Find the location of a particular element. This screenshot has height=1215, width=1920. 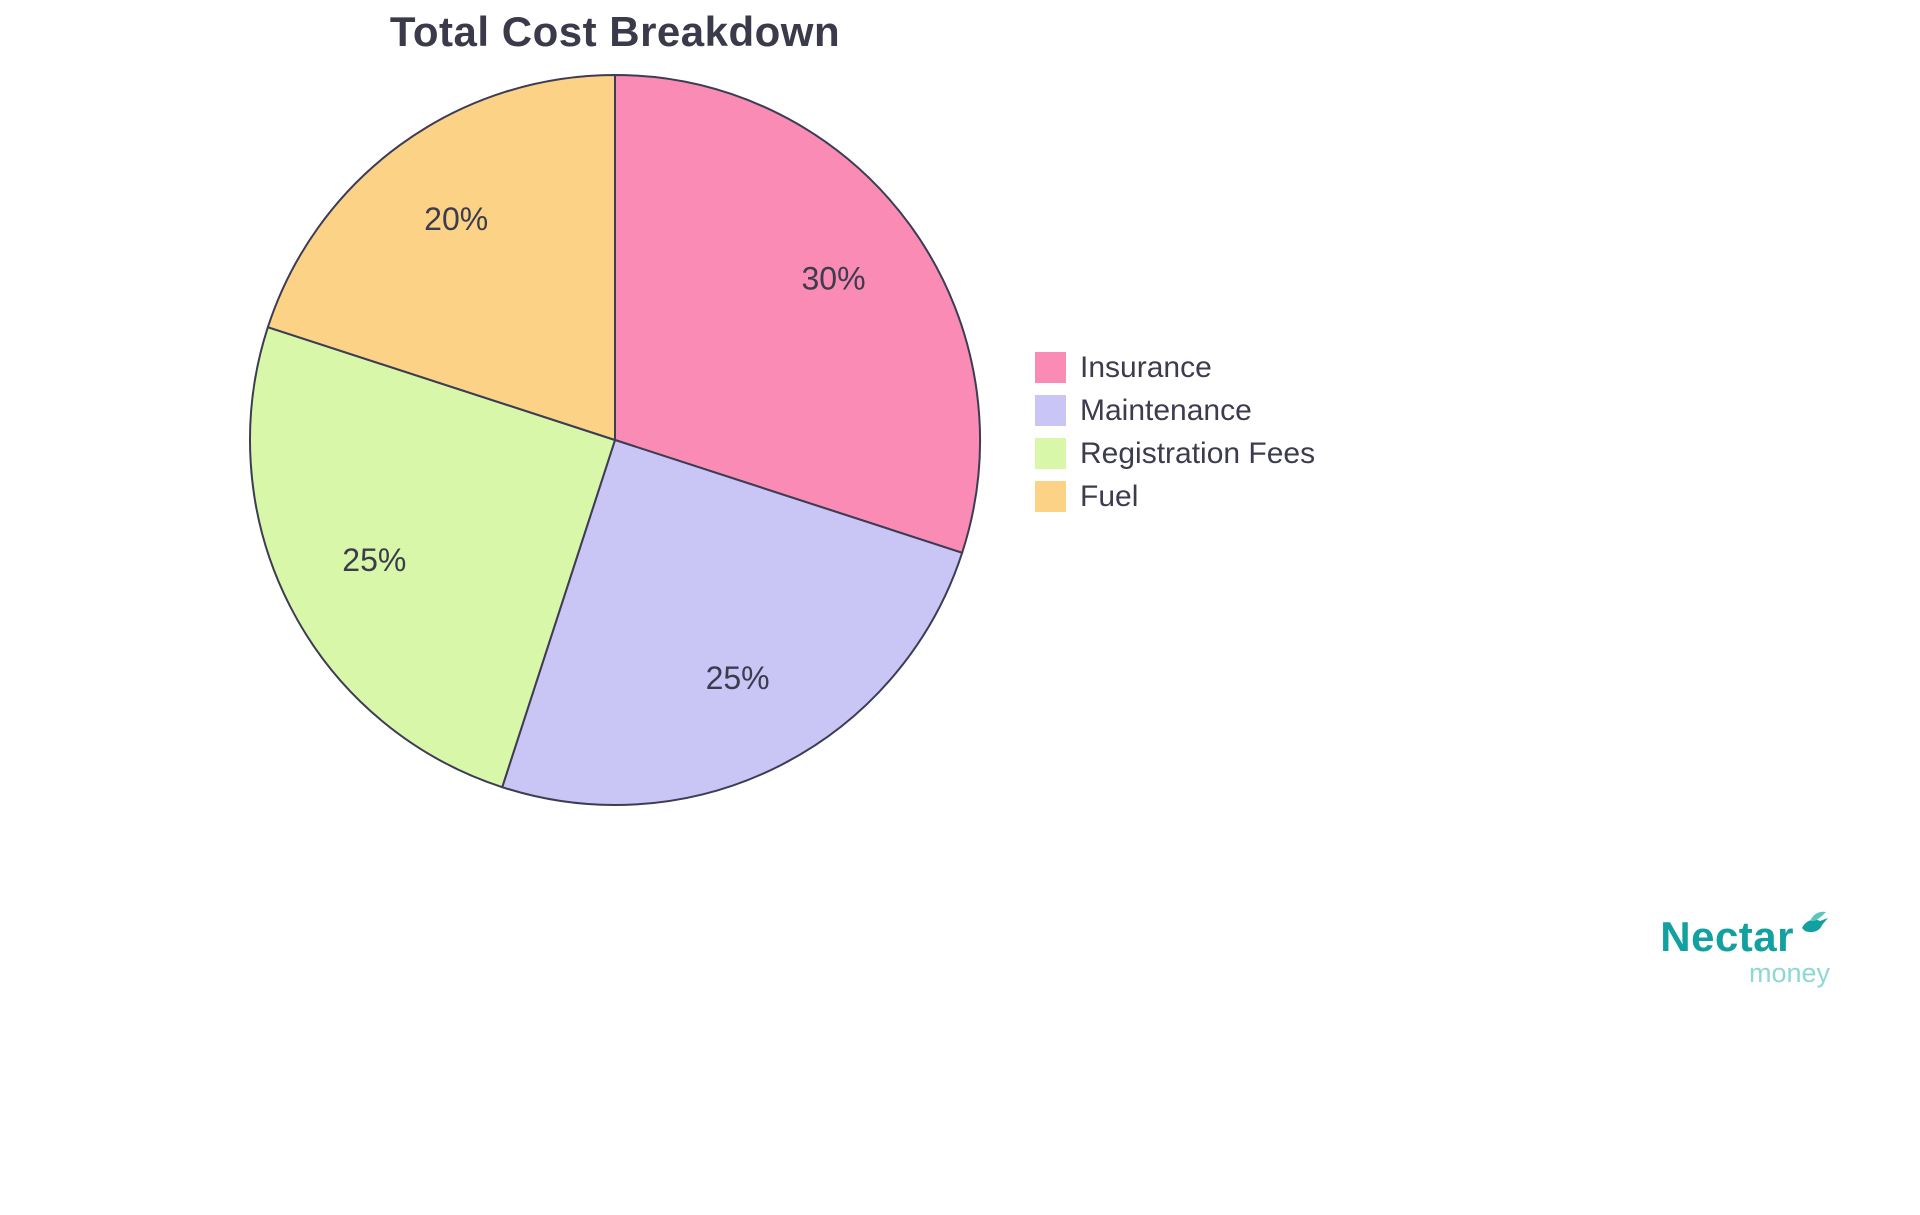

legend-item-registration-fees: Registration Fees is located at coordinates (1175, 453).